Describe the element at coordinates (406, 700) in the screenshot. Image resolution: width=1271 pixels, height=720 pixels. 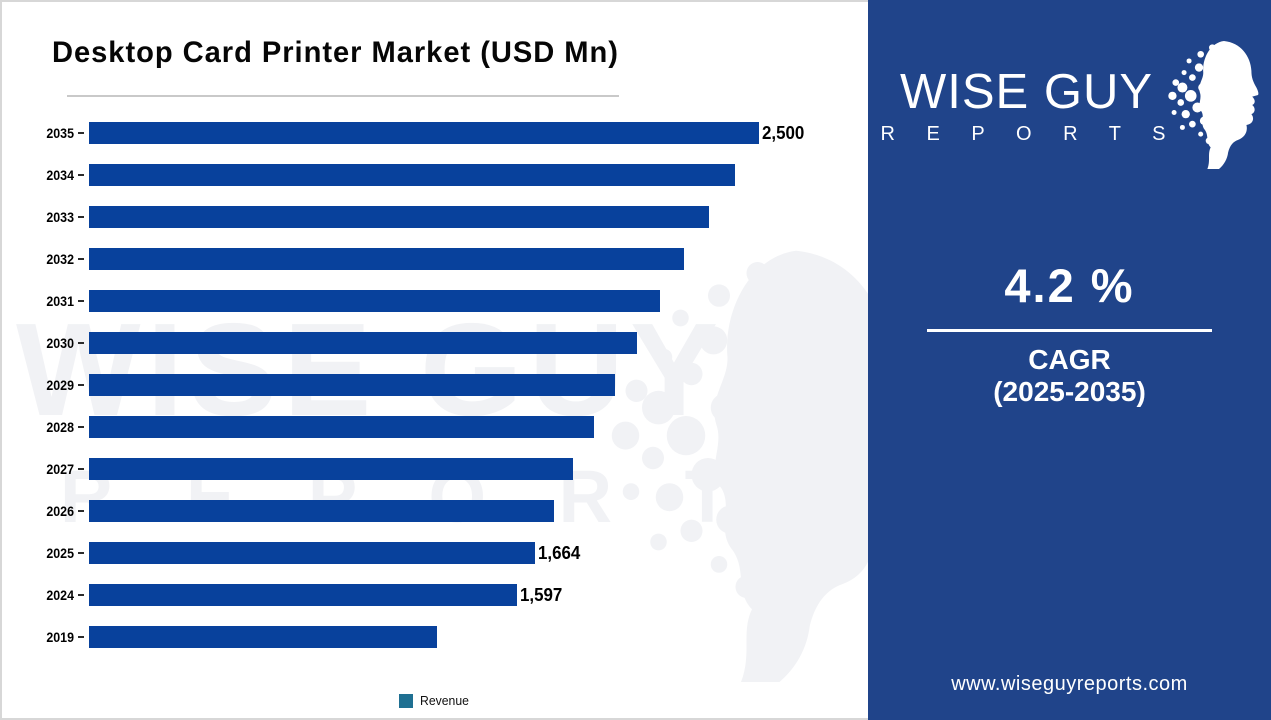
I see `legend-revenue-swatch` at that location.